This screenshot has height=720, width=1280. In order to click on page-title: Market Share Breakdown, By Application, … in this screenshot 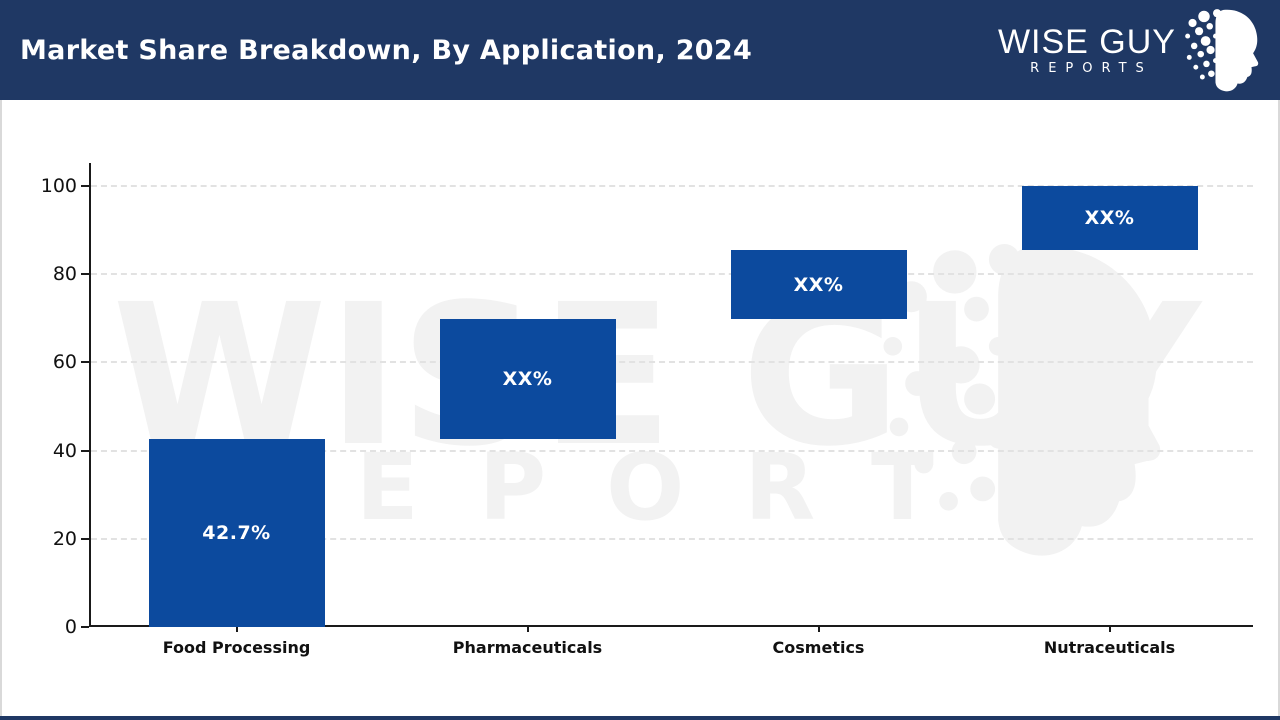, I will do `click(386, 50)`.